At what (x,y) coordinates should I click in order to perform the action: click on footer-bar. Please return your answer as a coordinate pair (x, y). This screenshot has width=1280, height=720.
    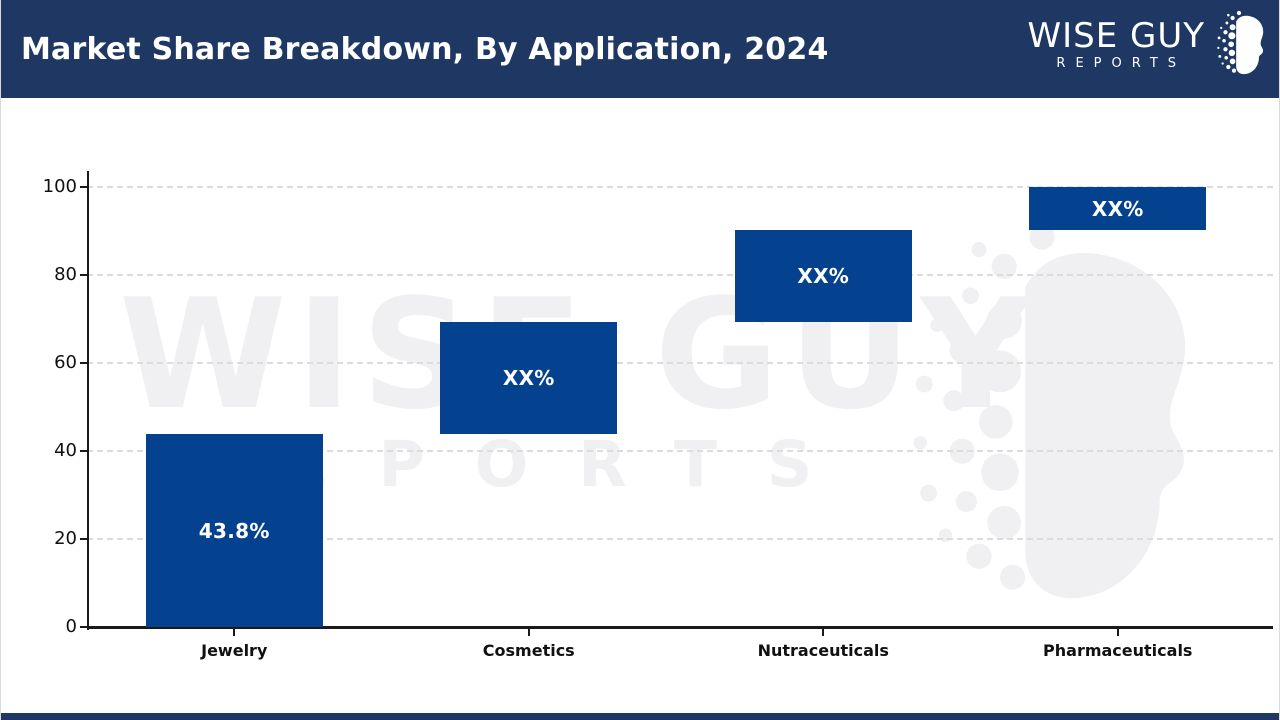
    Looking at the image, I should click on (640, 716).